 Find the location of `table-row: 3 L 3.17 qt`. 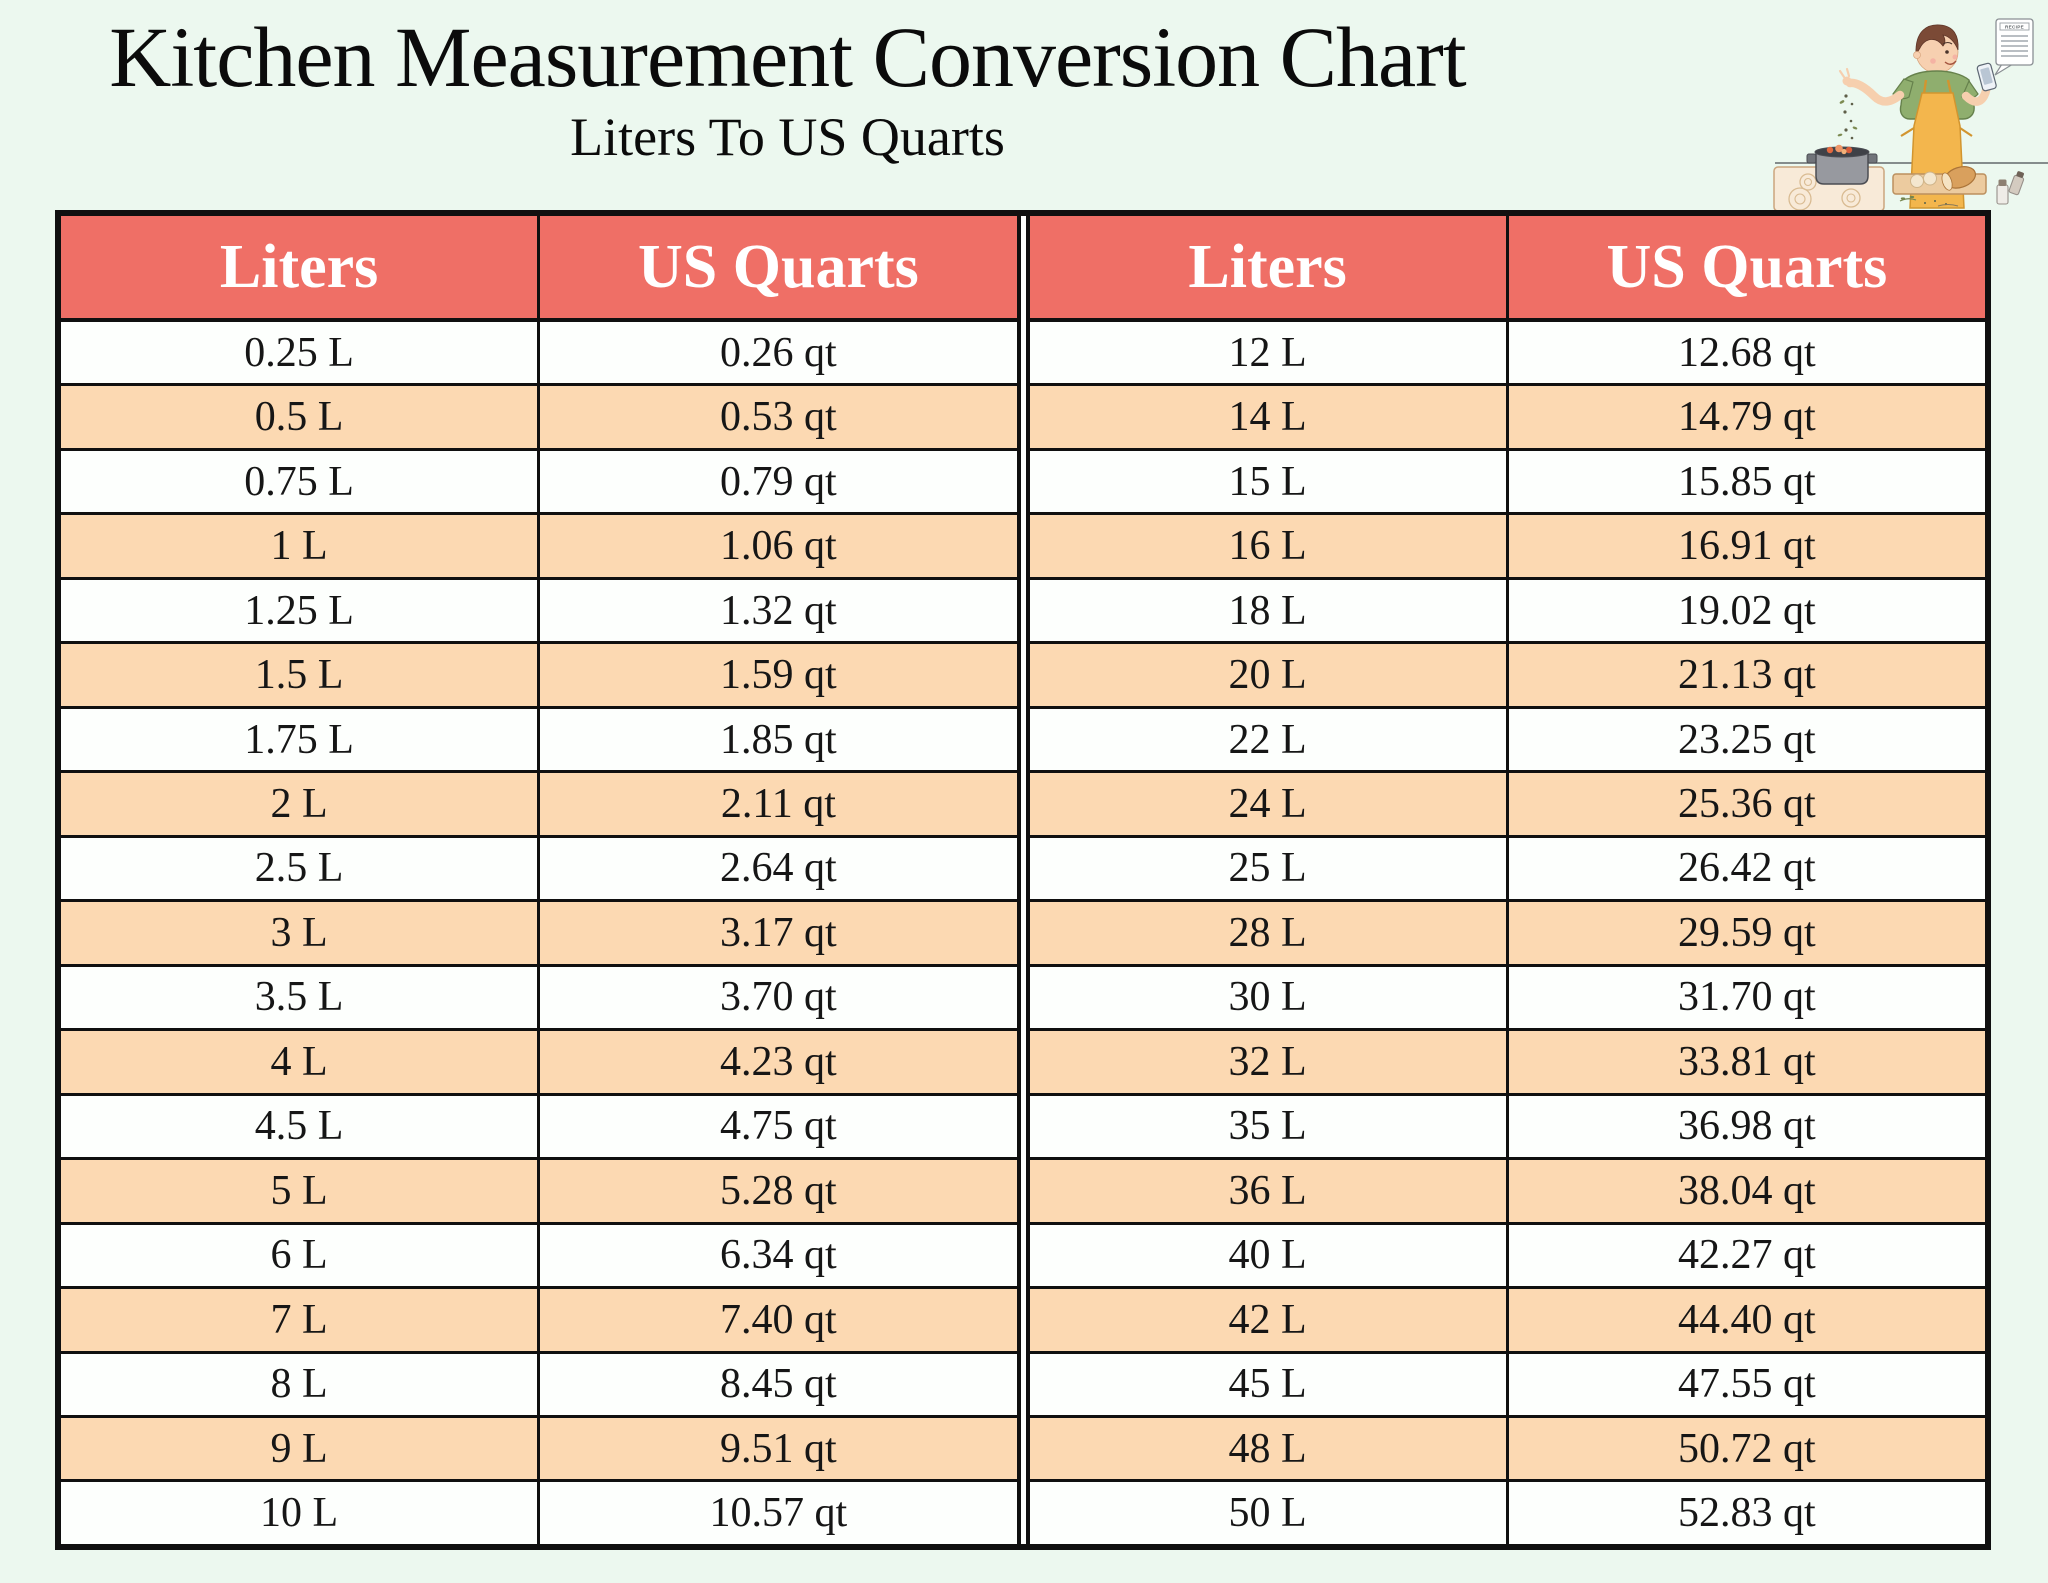

table-row: 3 L 3.17 qt is located at coordinates (539, 931).